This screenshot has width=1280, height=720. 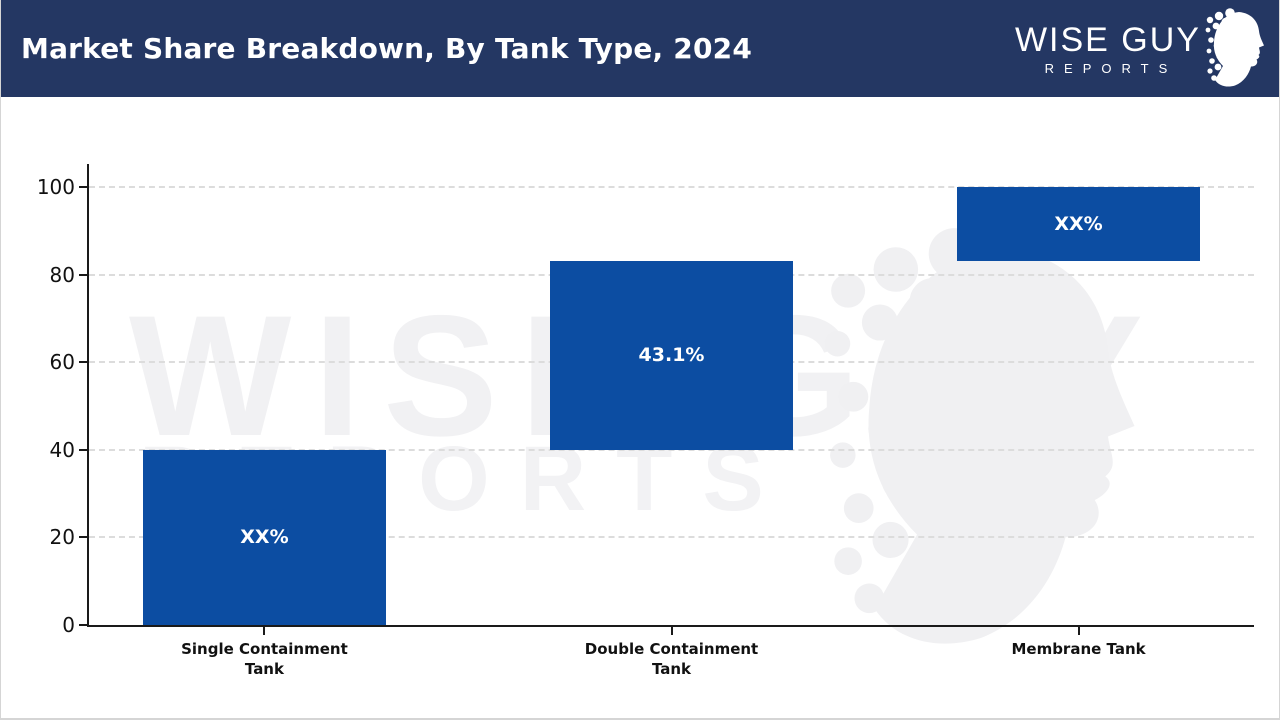 I want to click on logo-head-icon, so click(x=1234, y=47).